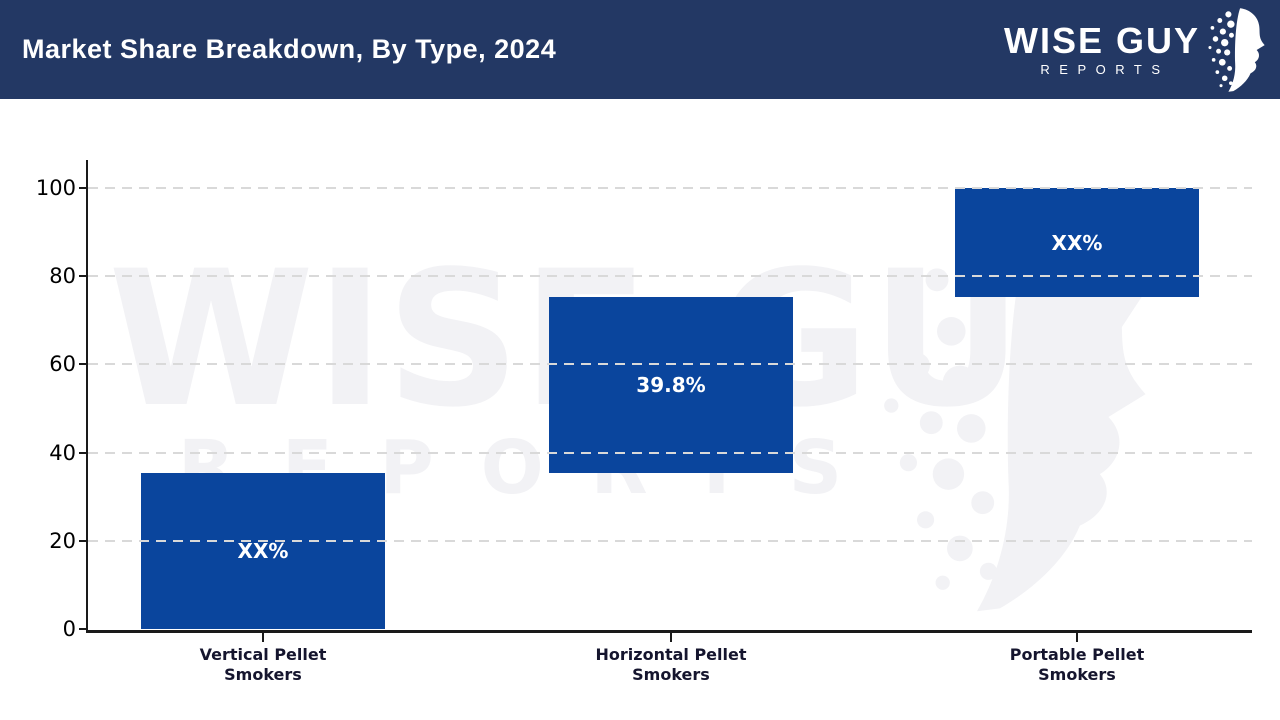 The width and height of the screenshot is (1280, 720). What do you see at coordinates (263, 654) in the screenshot?
I see `x-category-label-line: Vertical Pellet` at bounding box center [263, 654].